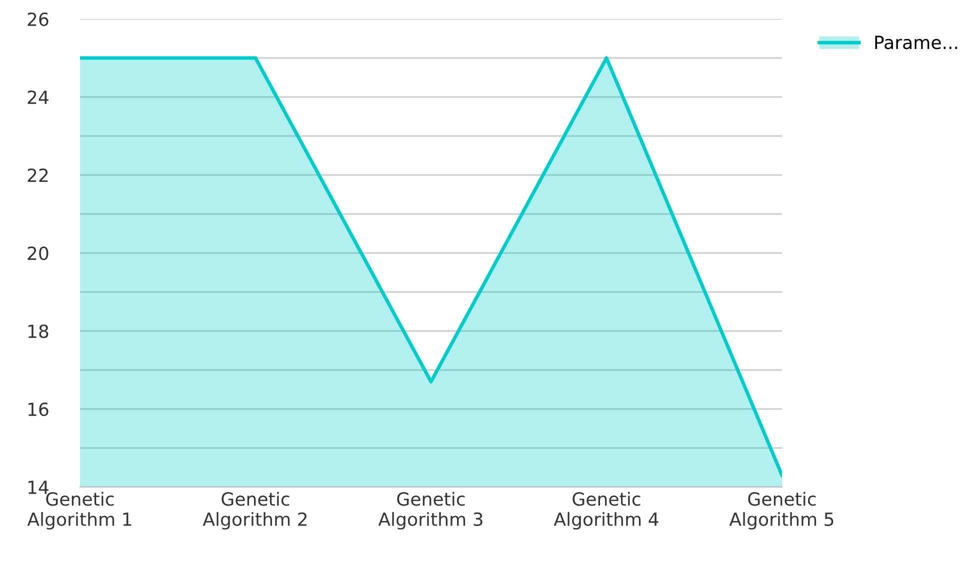 The image size is (979, 562). I want to click on y-tick-label: 18, so click(38, 331).